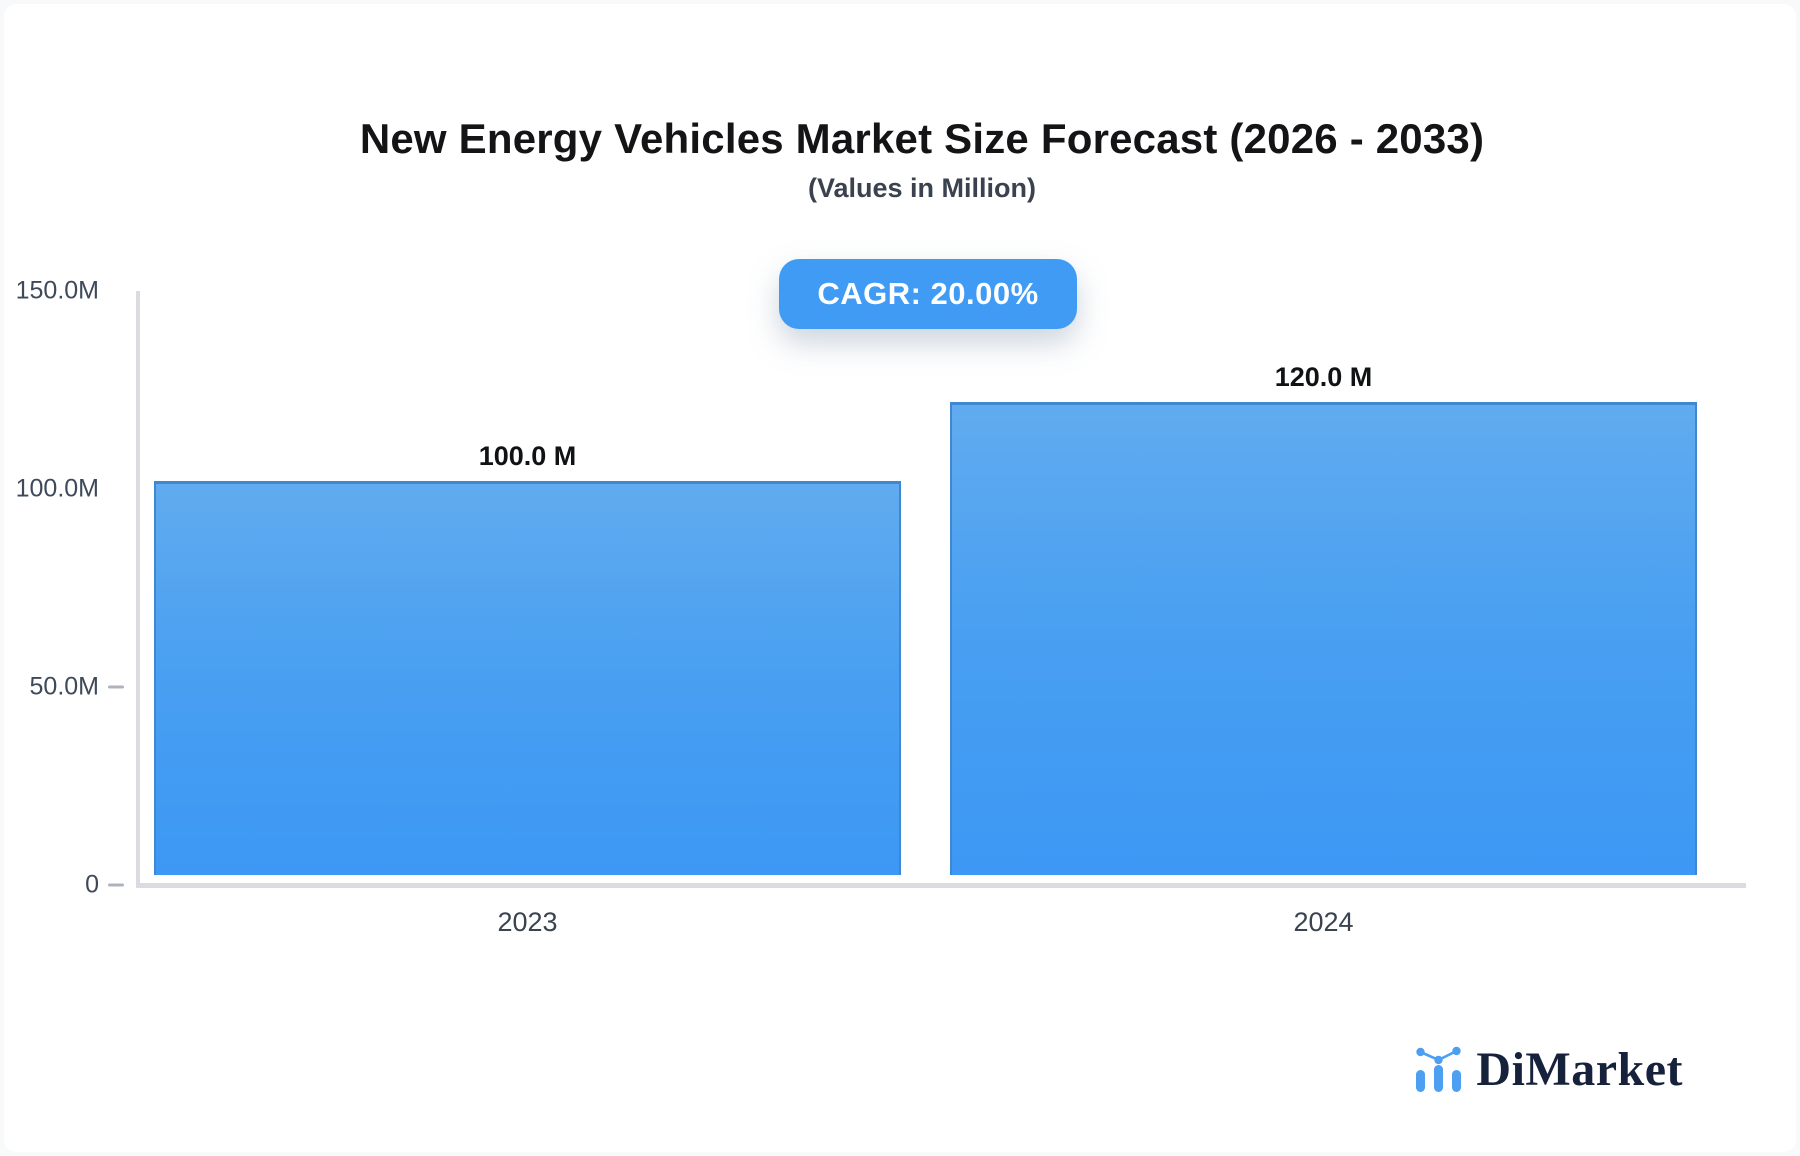 Image resolution: width=1800 pixels, height=1156 pixels. What do you see at coordinates (92, 884) in the screenshot?
I see `y-tick-label: 0` at bounding box center [92, 884].